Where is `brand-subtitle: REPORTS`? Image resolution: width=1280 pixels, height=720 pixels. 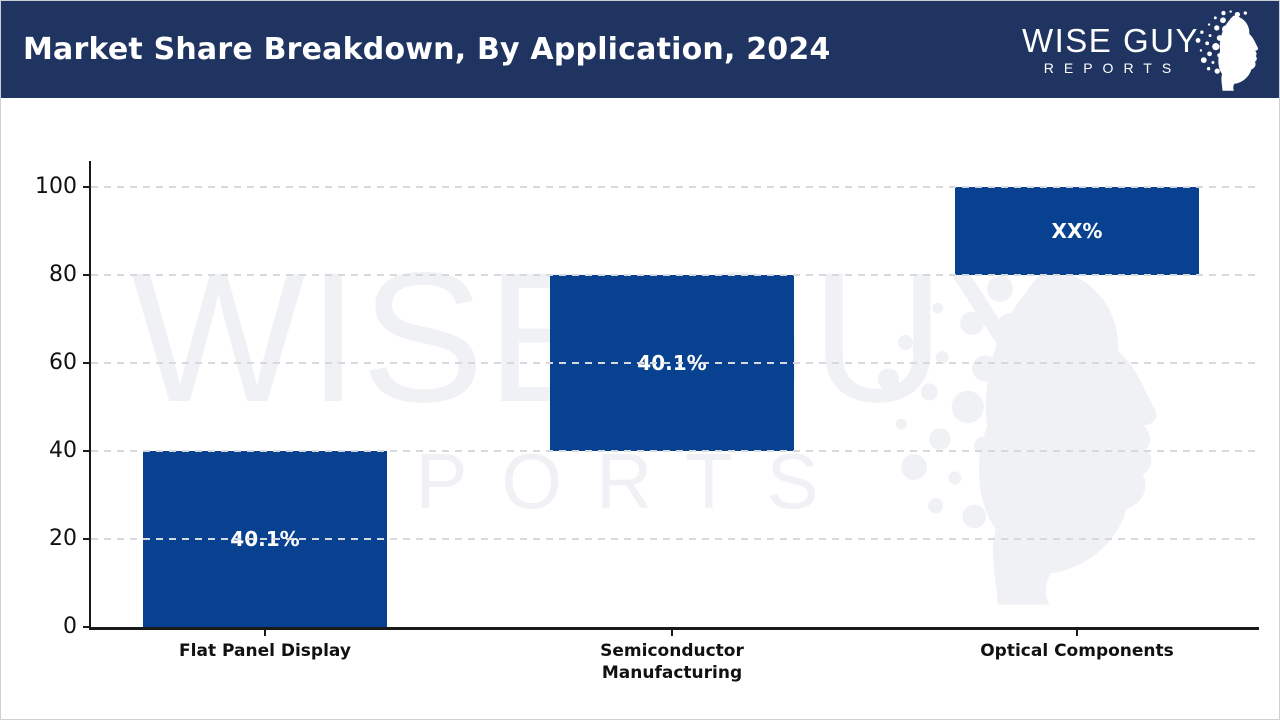 brand-subtitle: REPORTS is located at coordinates (1112, 68).